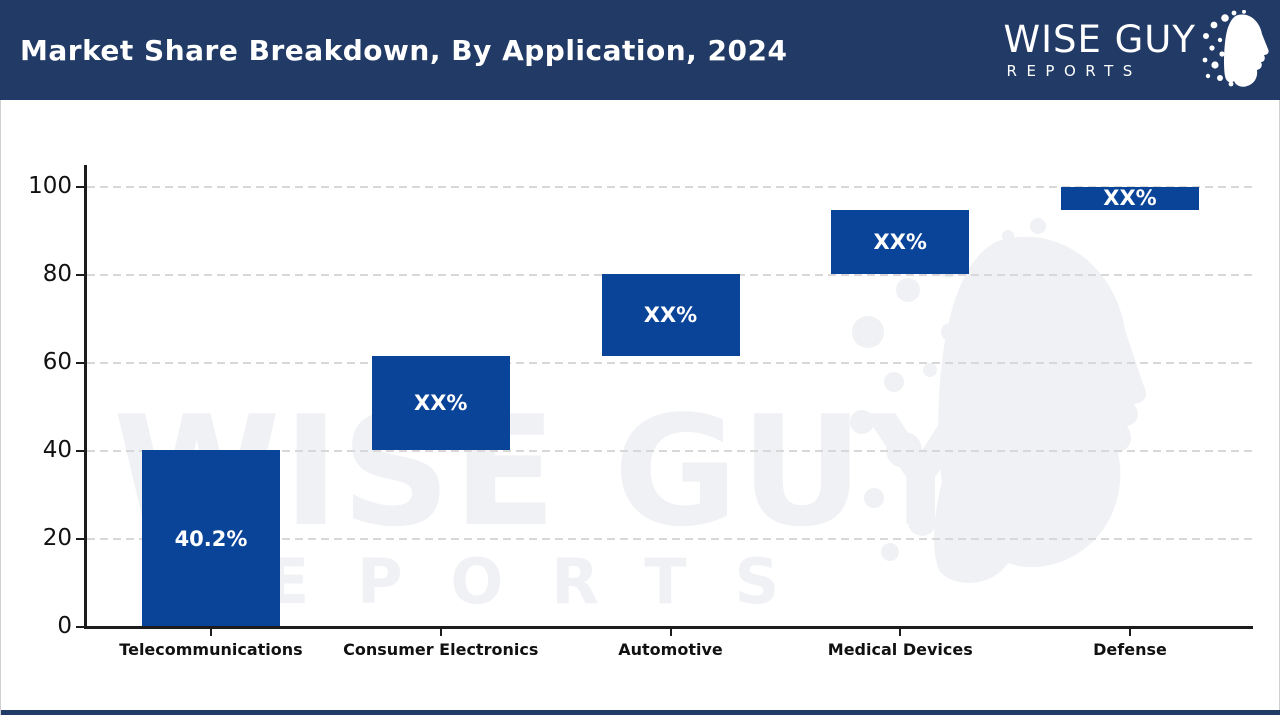 Image resolution: width=1280 pixels, height=720 pixels. What do you see at coordinates (57, 274) in the screenshot?
I see `y-tick-label-80: 80` at bounding box center [57, 274].